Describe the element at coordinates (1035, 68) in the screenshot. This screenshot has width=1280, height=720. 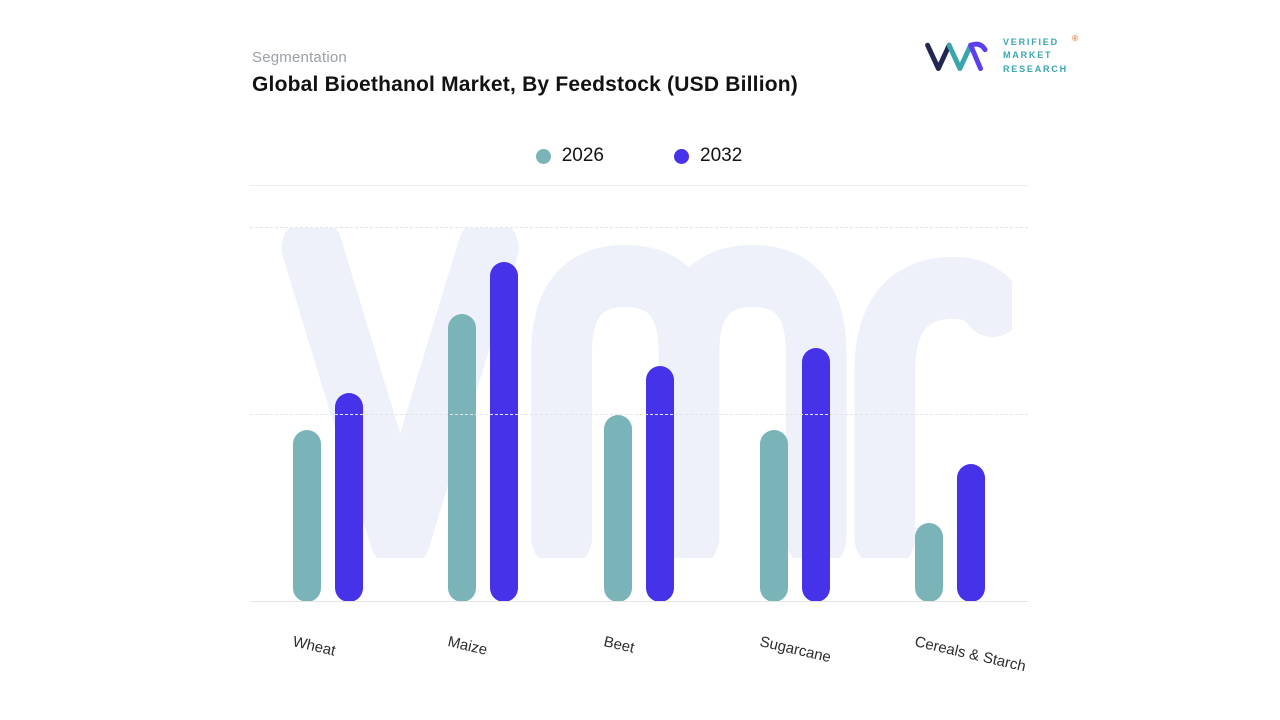
I see `logo-line-research: RESEARCH` at that location.